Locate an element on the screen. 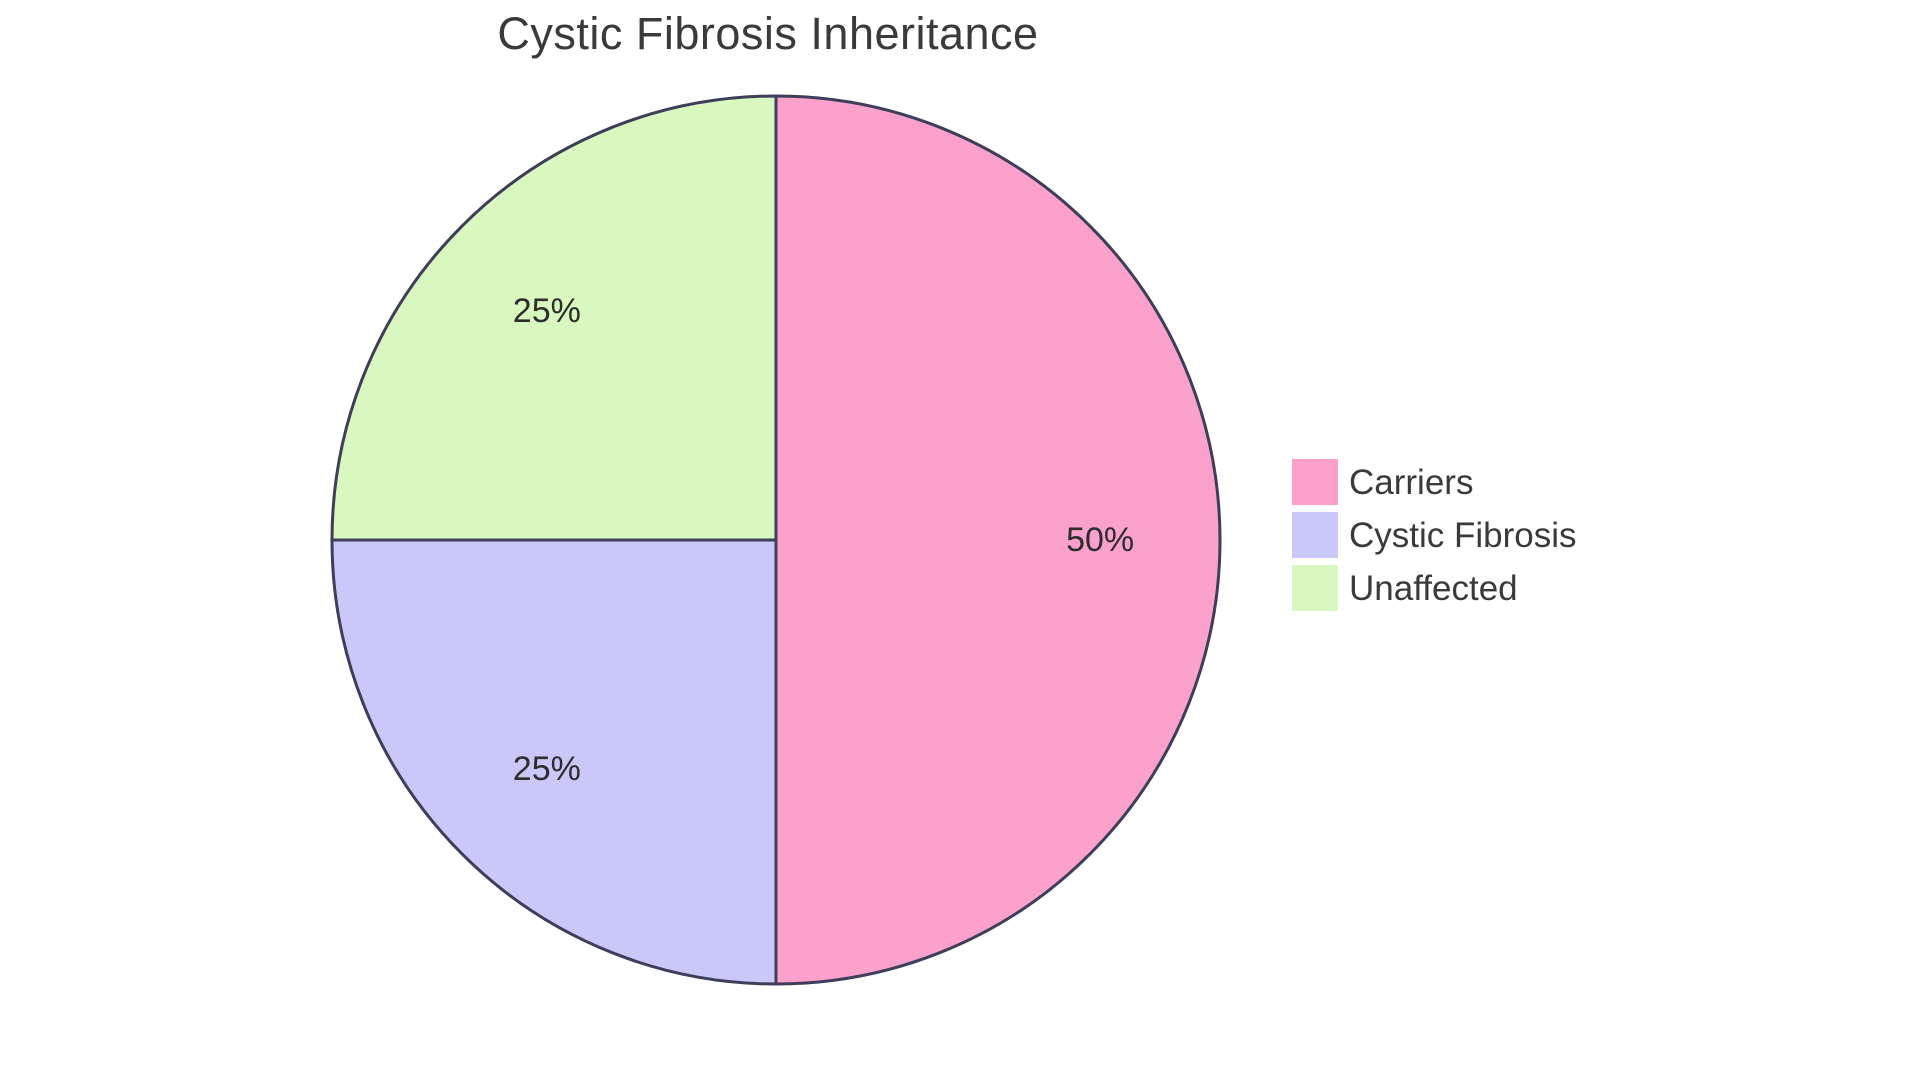 The height and width of the screenshot is (1083, 1920). legend-label: Cystic Fibrosis is located at coordinates (1463, 535).